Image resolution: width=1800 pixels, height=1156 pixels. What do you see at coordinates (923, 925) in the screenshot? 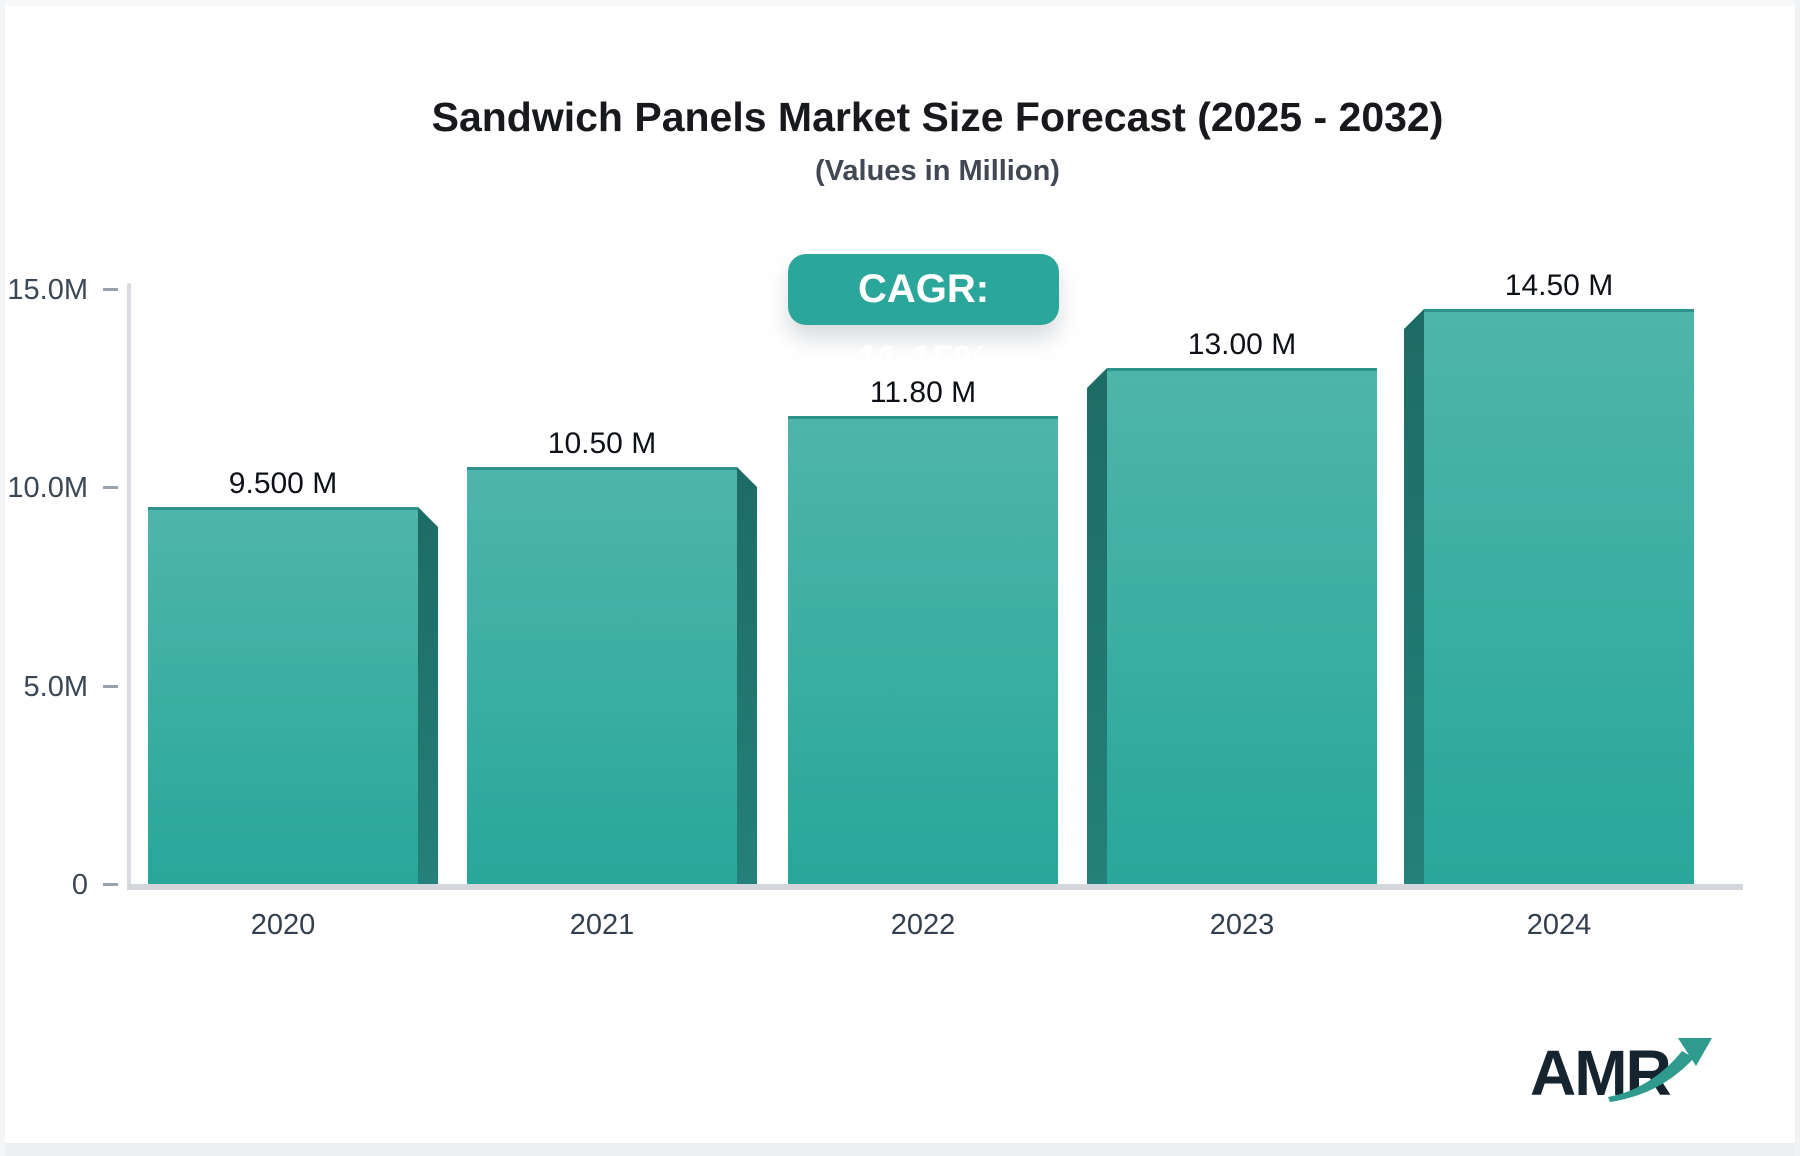
I see `x-axis-label: 2022` at bounding box center [923, 925].